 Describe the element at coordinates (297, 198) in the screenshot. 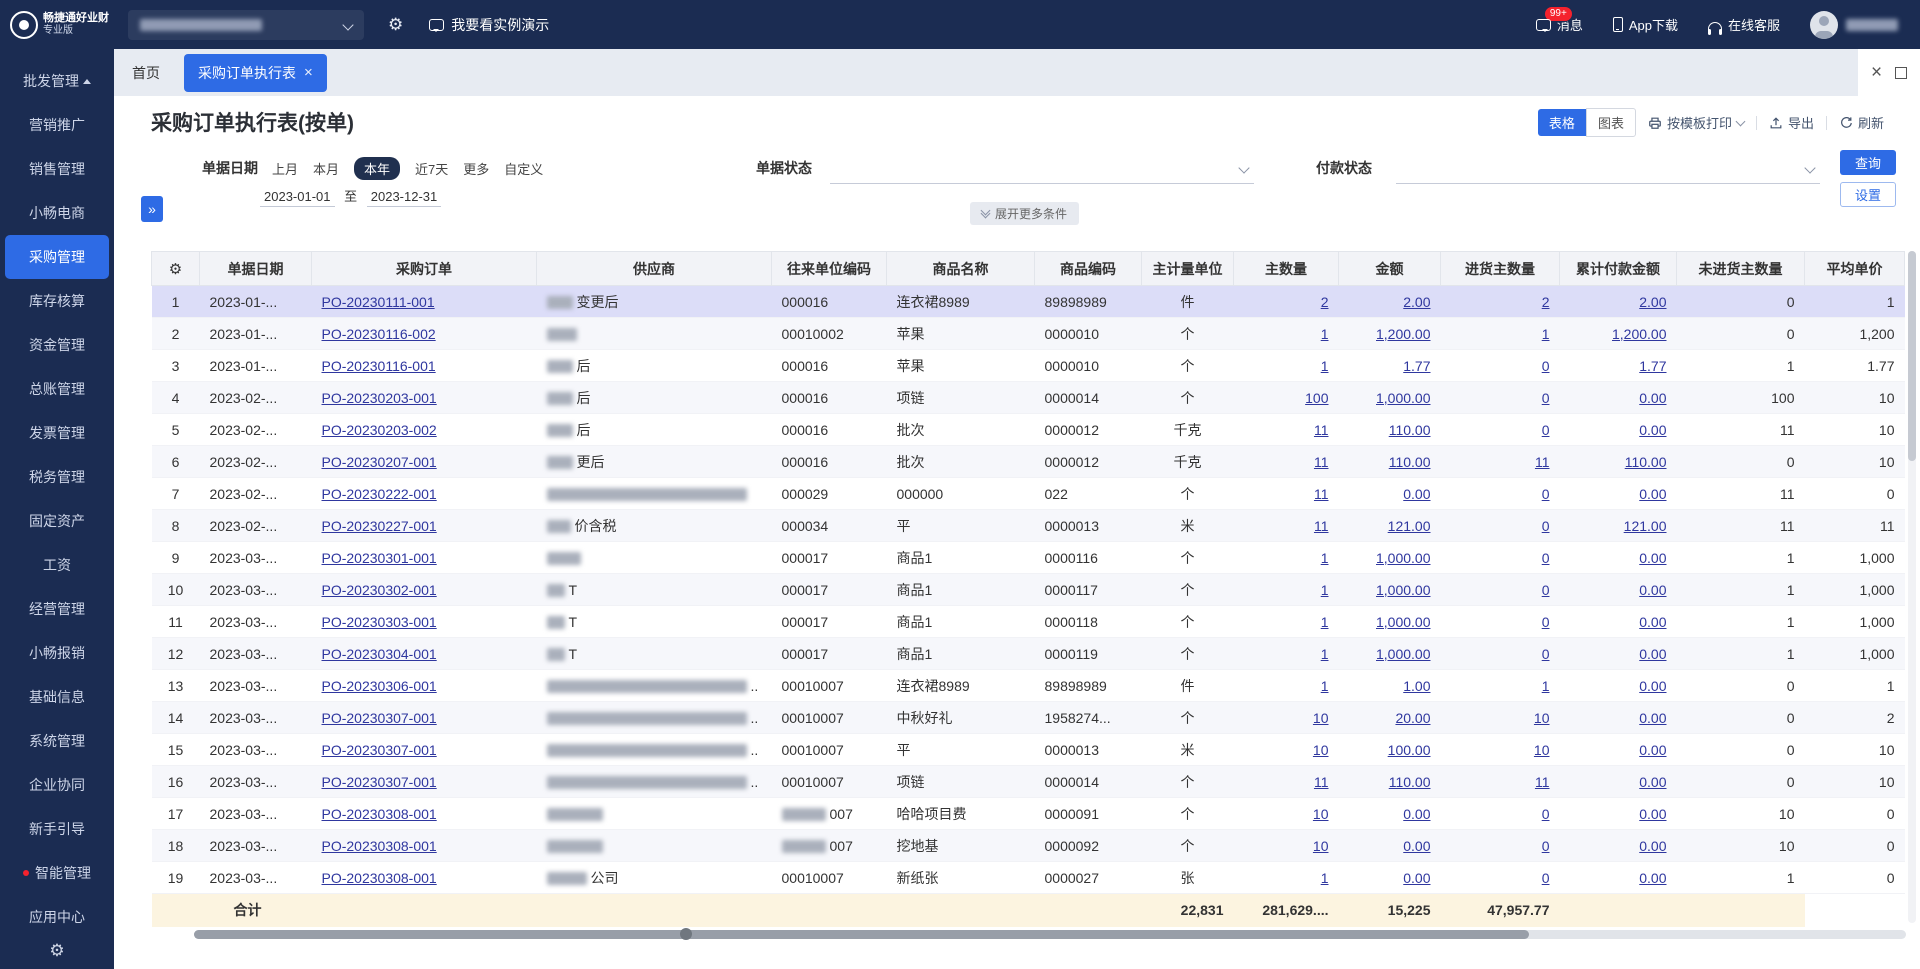

I see `date-from-input: 2023-01-01` at that location.